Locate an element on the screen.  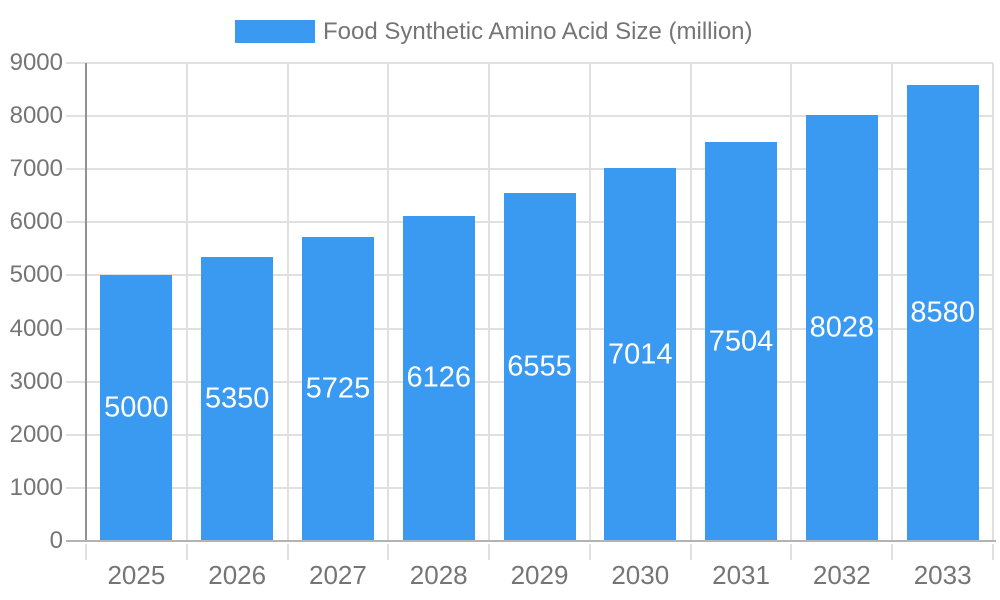
bar-value-label: 5350 is located at coordinates (237, 398).